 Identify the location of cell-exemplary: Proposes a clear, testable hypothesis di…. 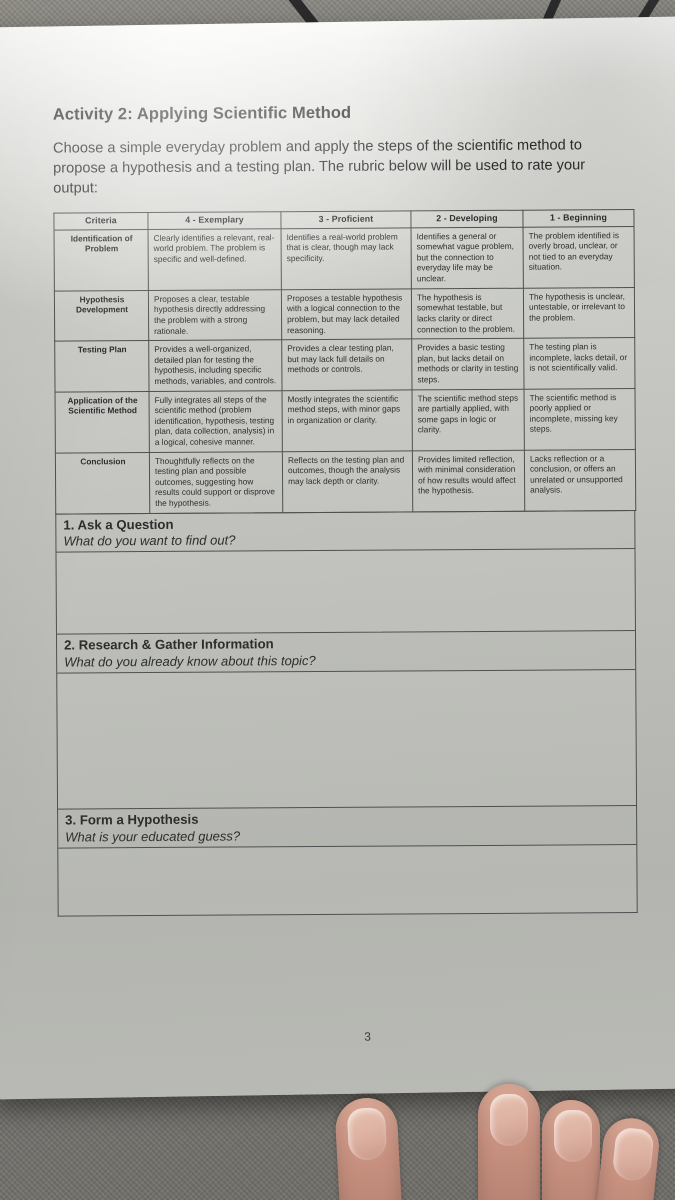
(215, 315).